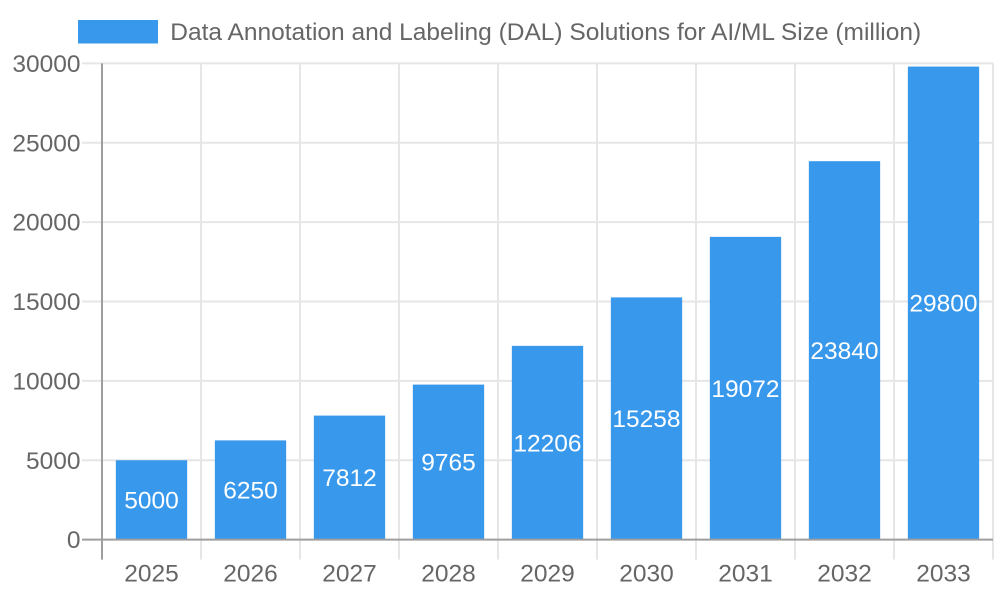 This screenshot has height=600, width=1000. Describe the element at coordinates (745, 573) in the screenshot. I see `svg-text: 2031` at that location.